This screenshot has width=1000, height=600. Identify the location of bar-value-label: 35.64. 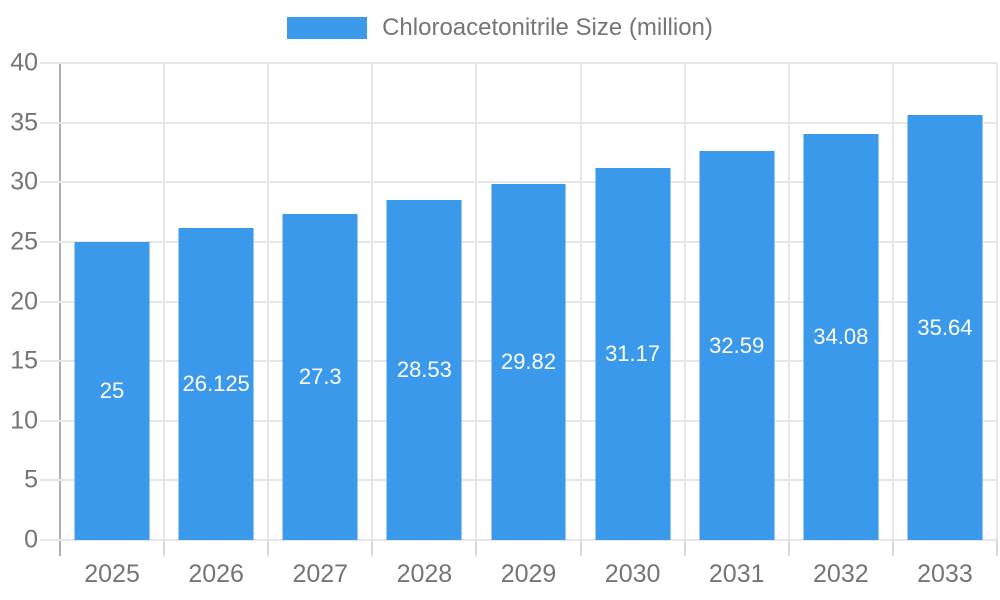
(945, 327).